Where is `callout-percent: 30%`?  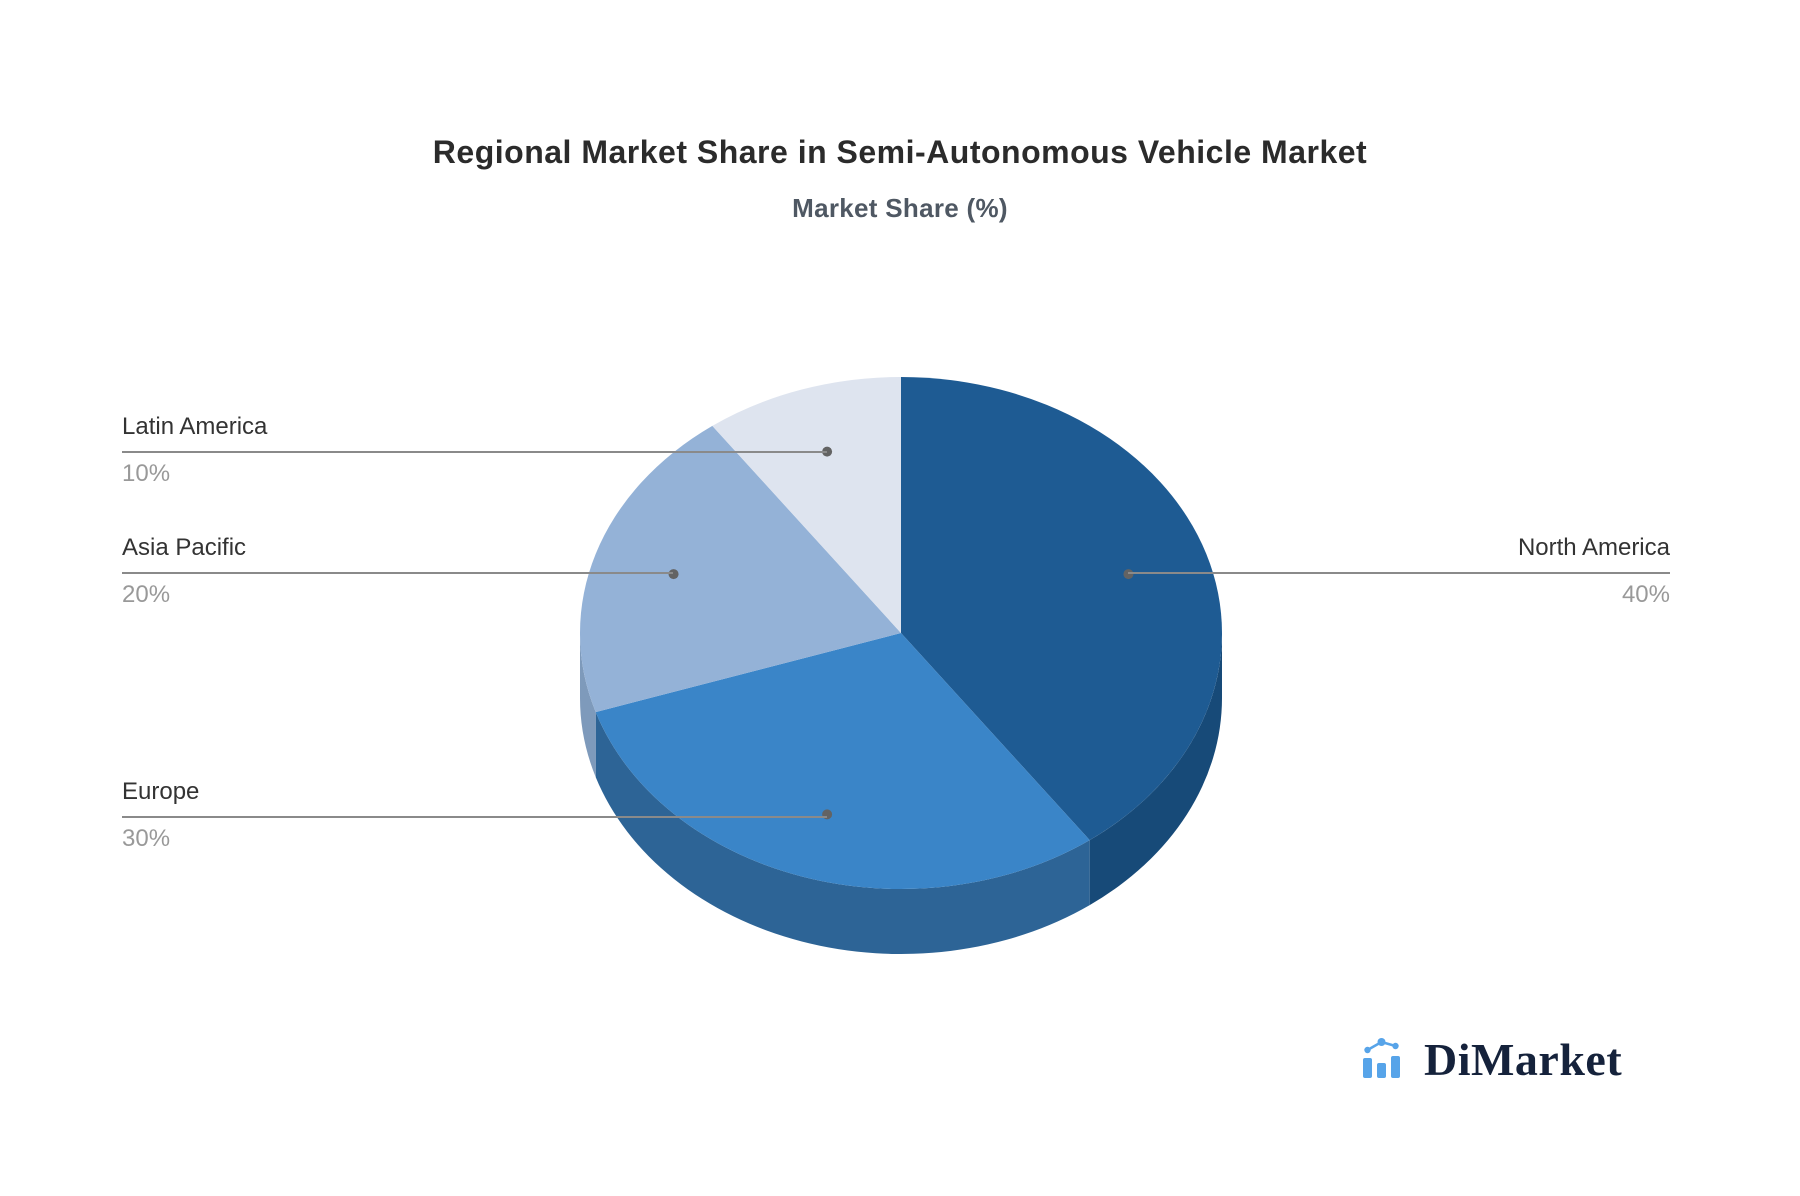
callout-percent: 30% is located at coordinates (146, 838).